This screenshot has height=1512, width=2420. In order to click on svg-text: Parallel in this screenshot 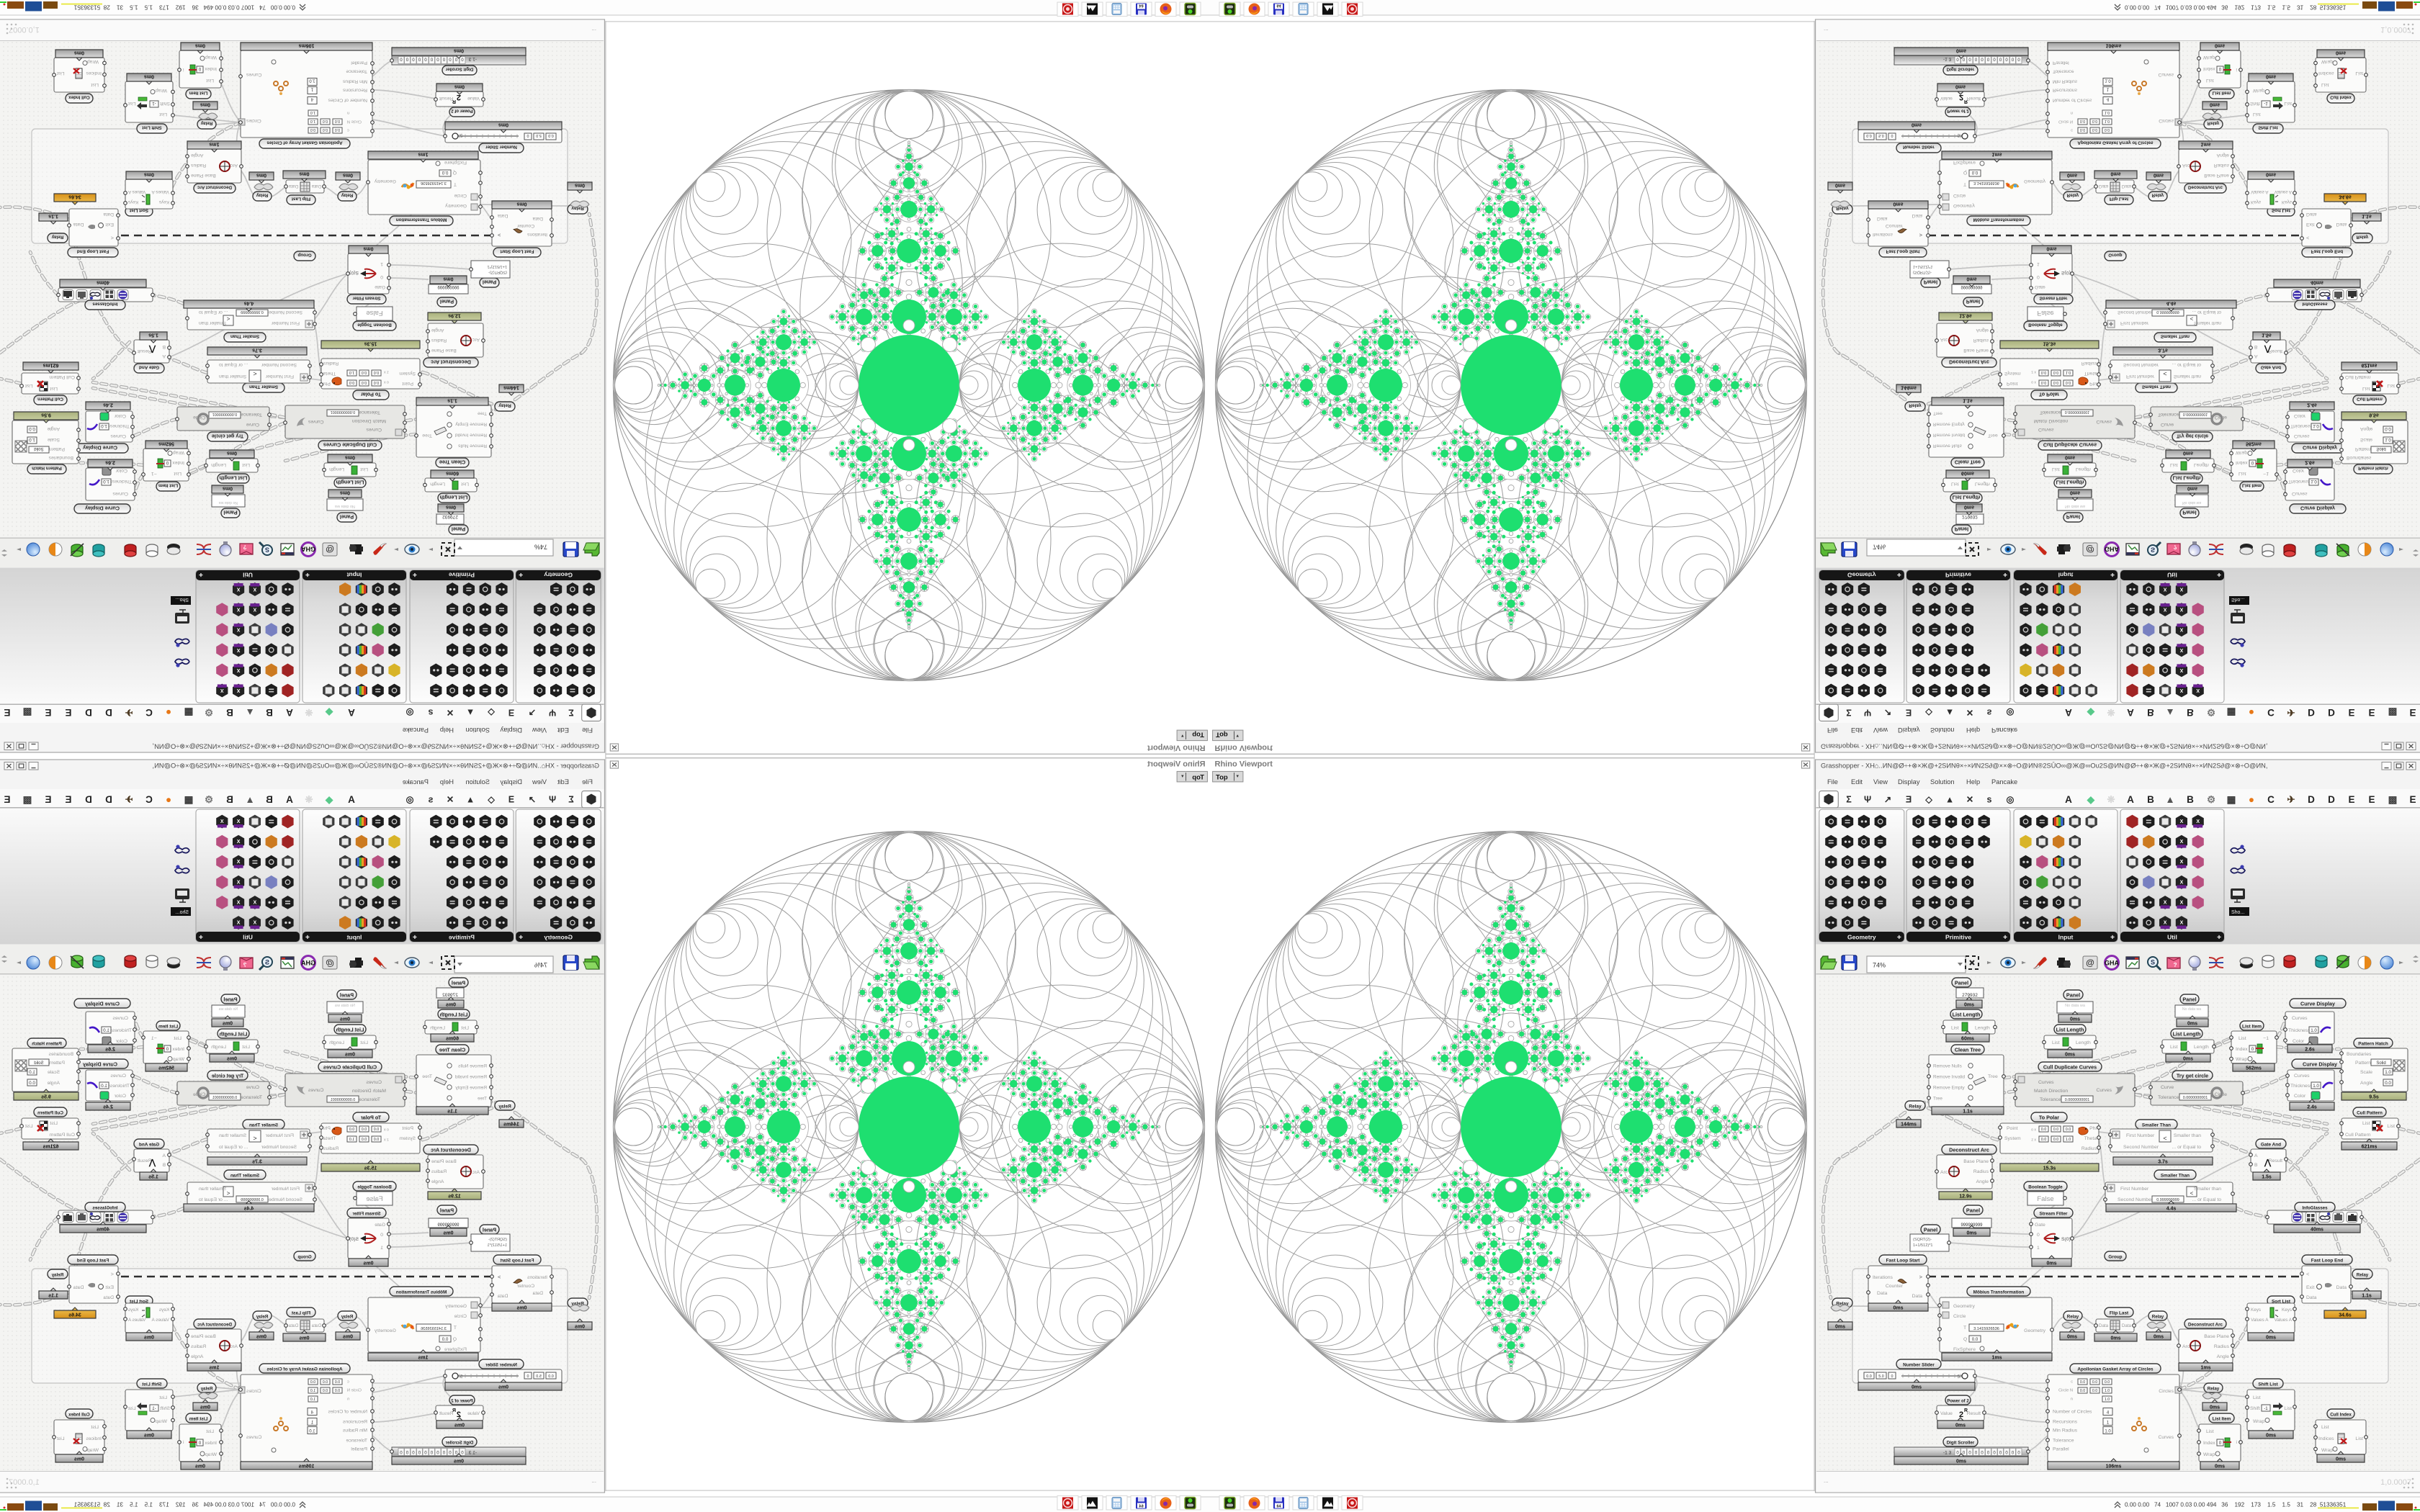, I will do `click(2061, 1449)`.